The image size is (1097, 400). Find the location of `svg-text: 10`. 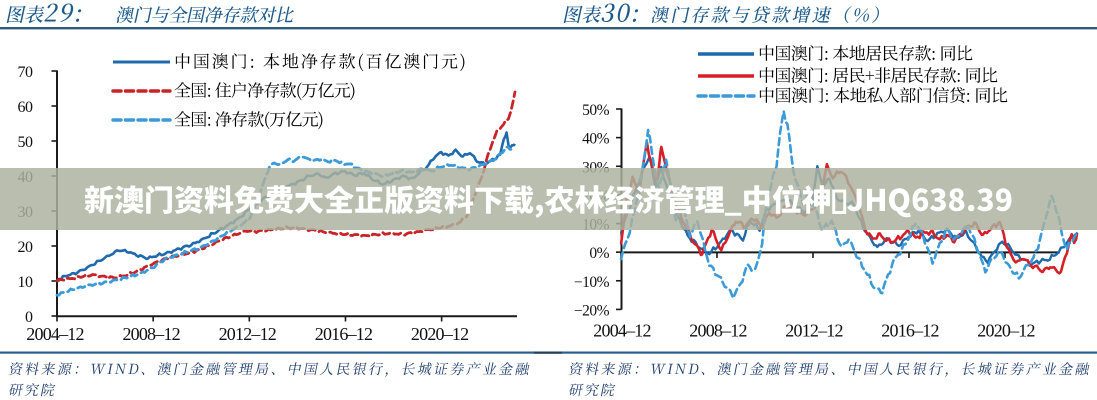

svg-text: 10 is located at coordinates (26, 282).